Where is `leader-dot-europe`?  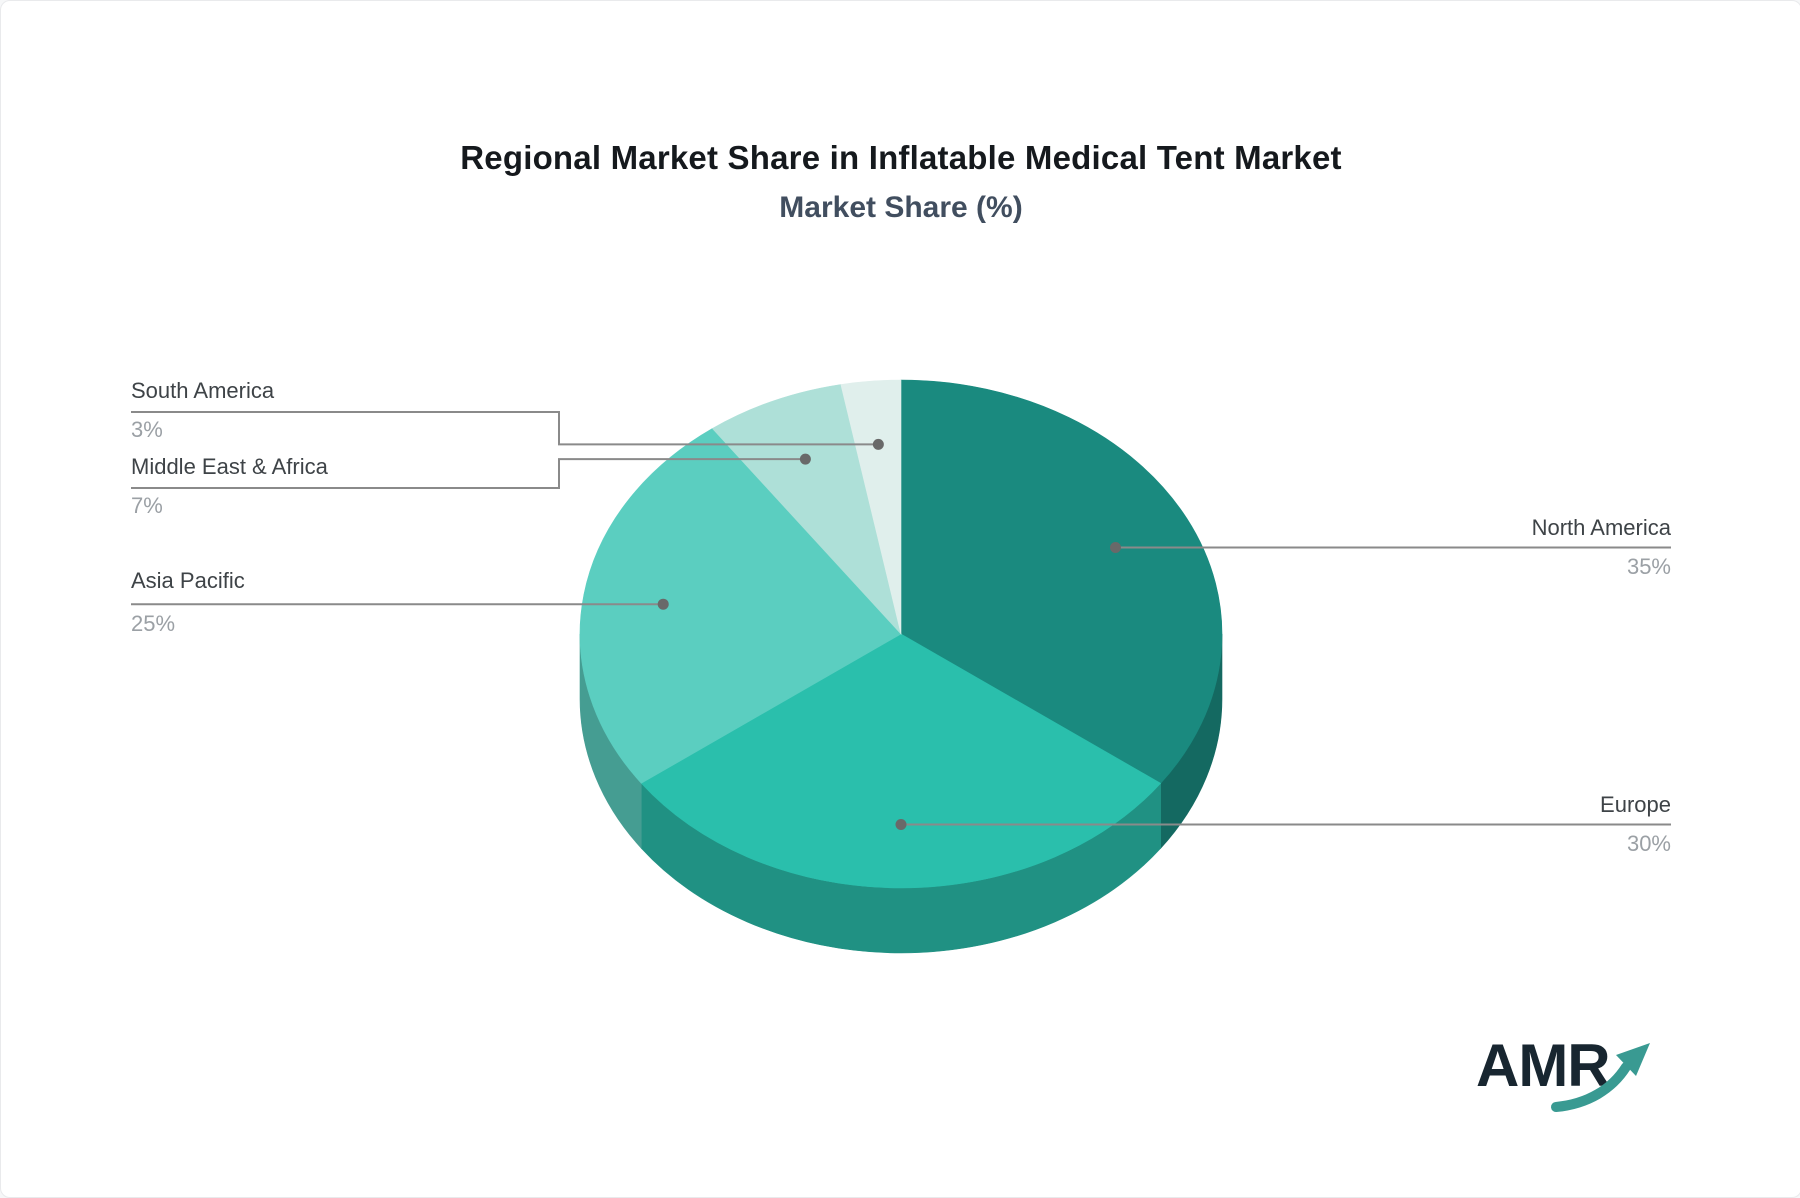 leader-dot-europe is located at coordinates (901, 824).